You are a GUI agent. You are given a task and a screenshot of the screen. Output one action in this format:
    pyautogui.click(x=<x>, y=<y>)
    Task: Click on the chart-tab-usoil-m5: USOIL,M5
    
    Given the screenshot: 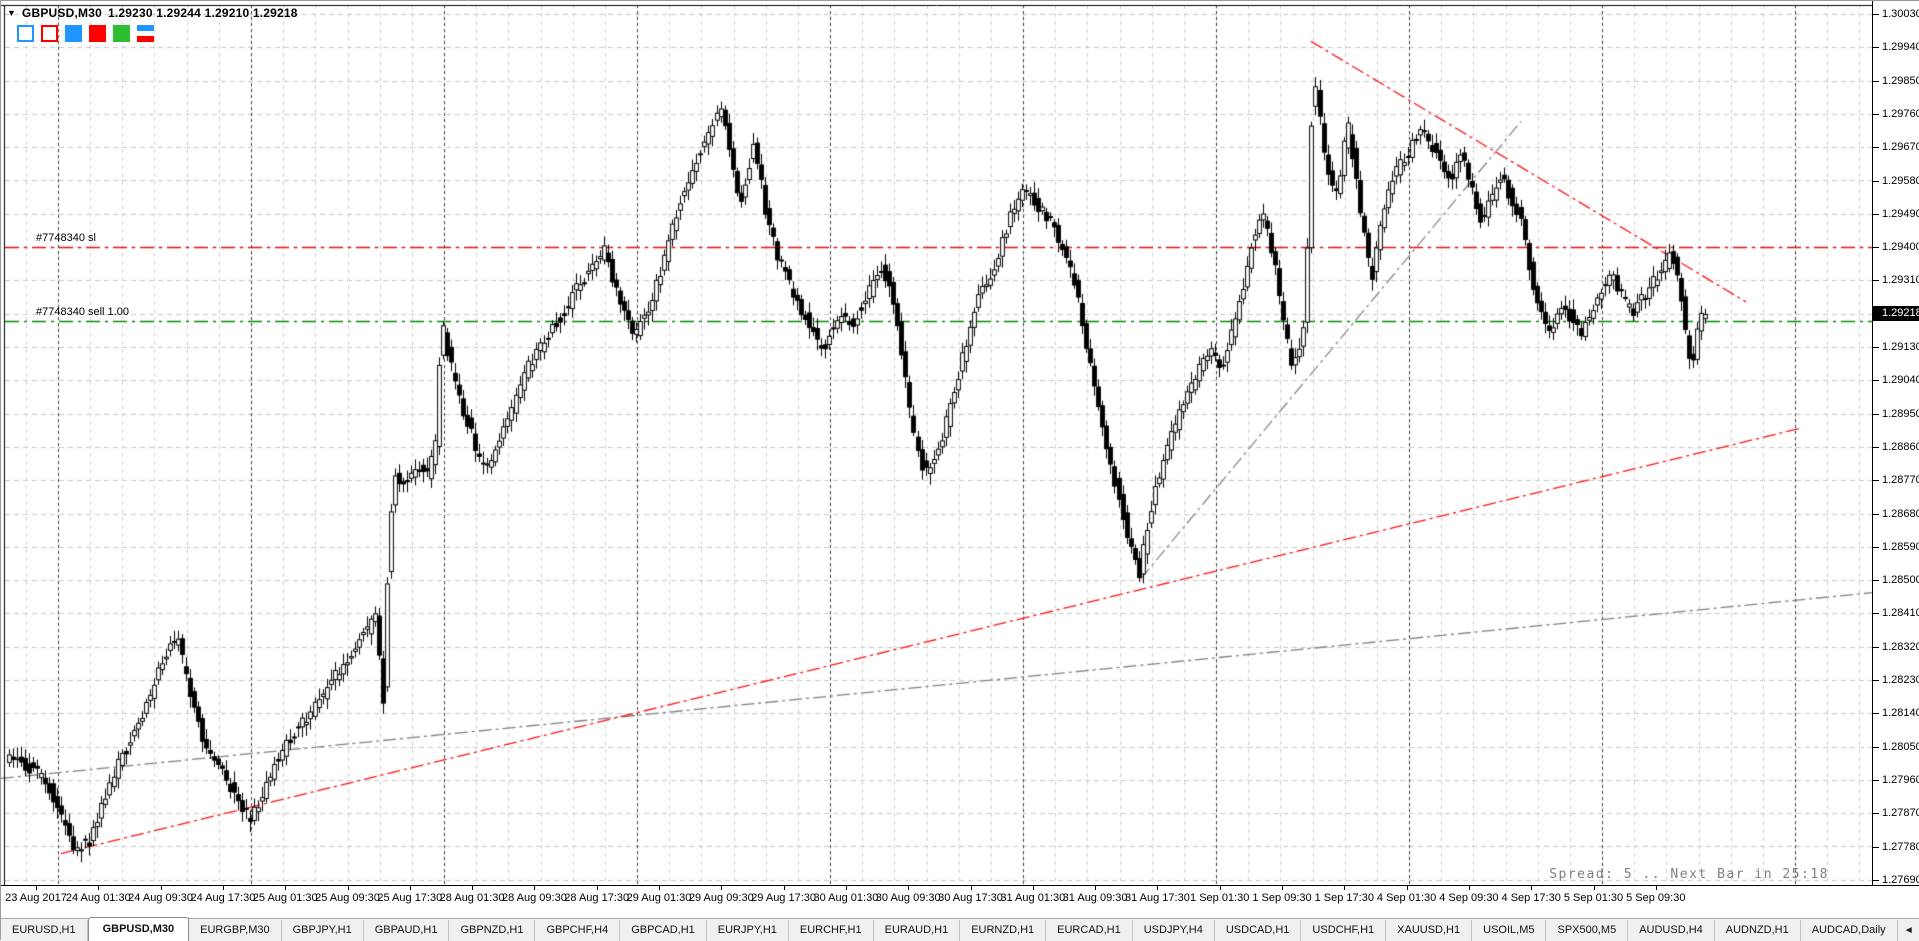 What is the action you would take?
    pyautogui.click(x=1509, y=930)
    